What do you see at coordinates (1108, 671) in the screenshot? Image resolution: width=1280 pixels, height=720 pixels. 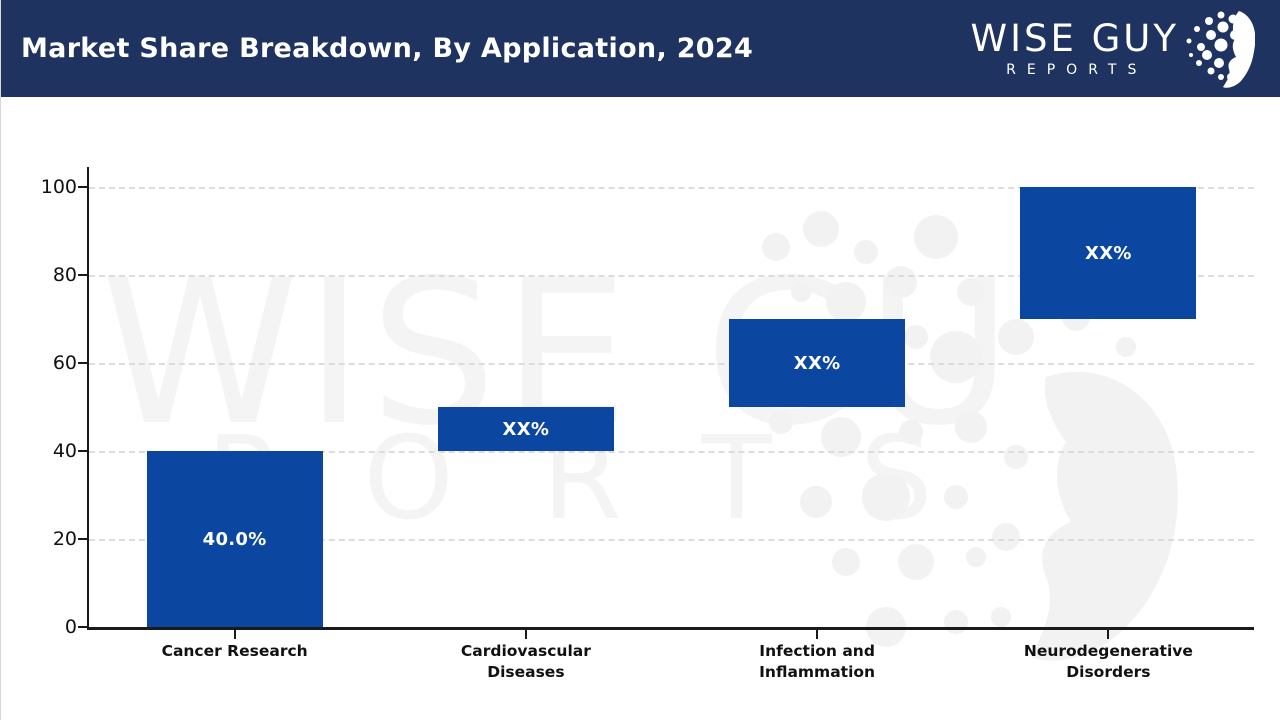 I see `x-category-line: Disorders` at bounding box center [1108, 671].